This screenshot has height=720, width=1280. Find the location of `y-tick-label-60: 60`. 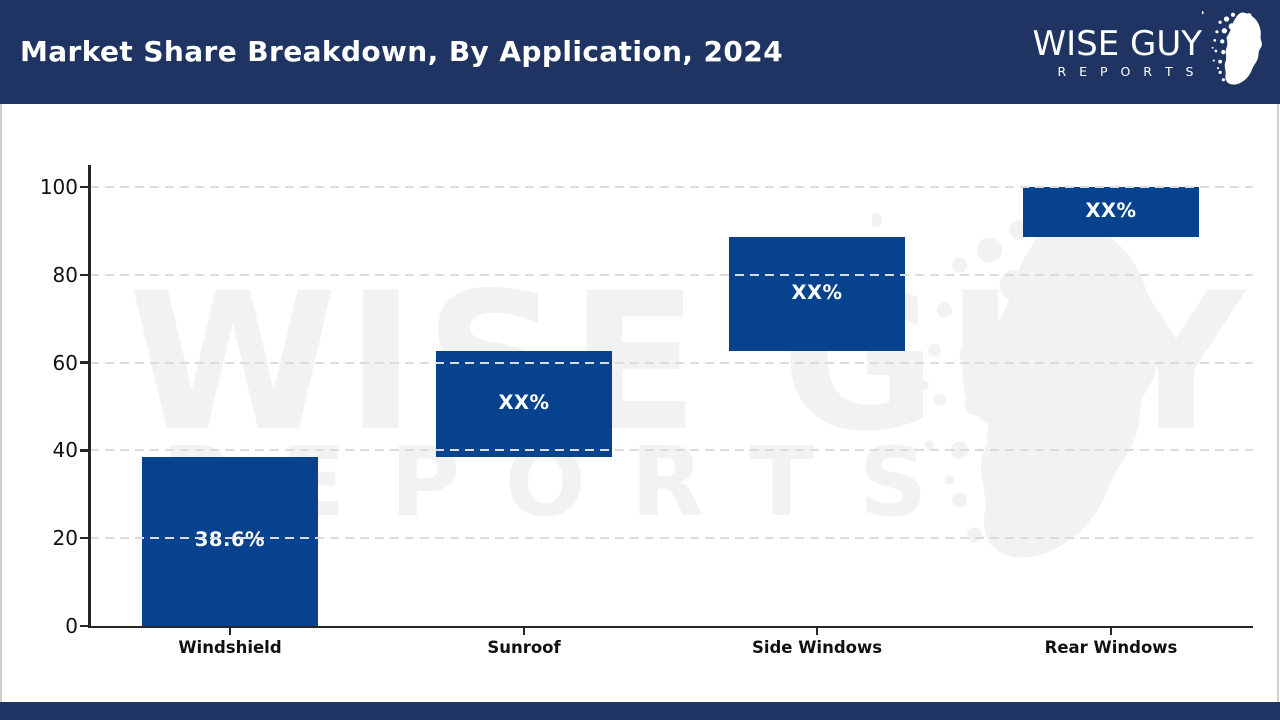

y-tick-label-60: 60 is located at coordinates (65, 362).